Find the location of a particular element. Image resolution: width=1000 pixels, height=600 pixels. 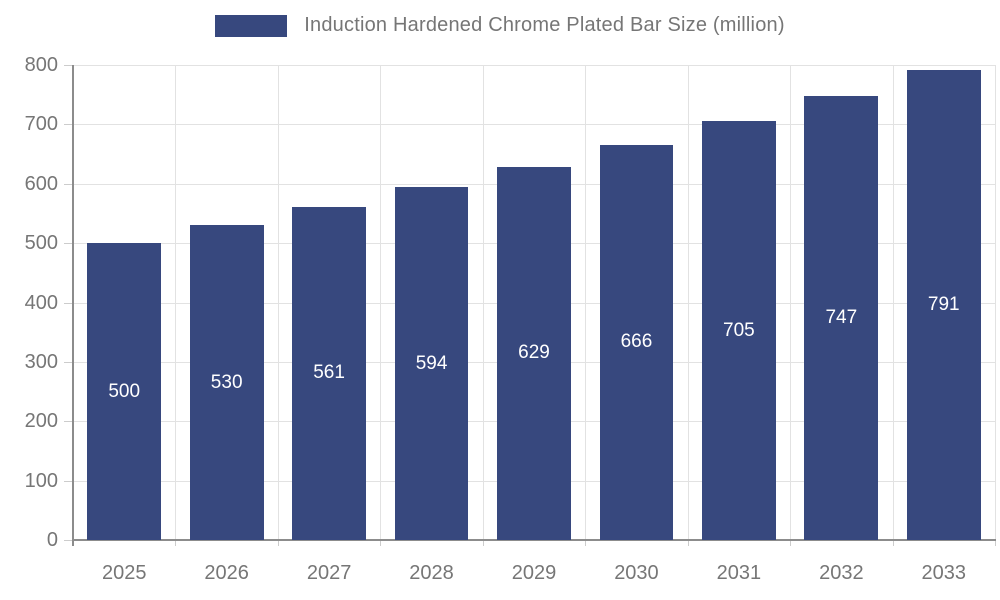

x-tick-label: 2031 is located at coordinates (739, 573).